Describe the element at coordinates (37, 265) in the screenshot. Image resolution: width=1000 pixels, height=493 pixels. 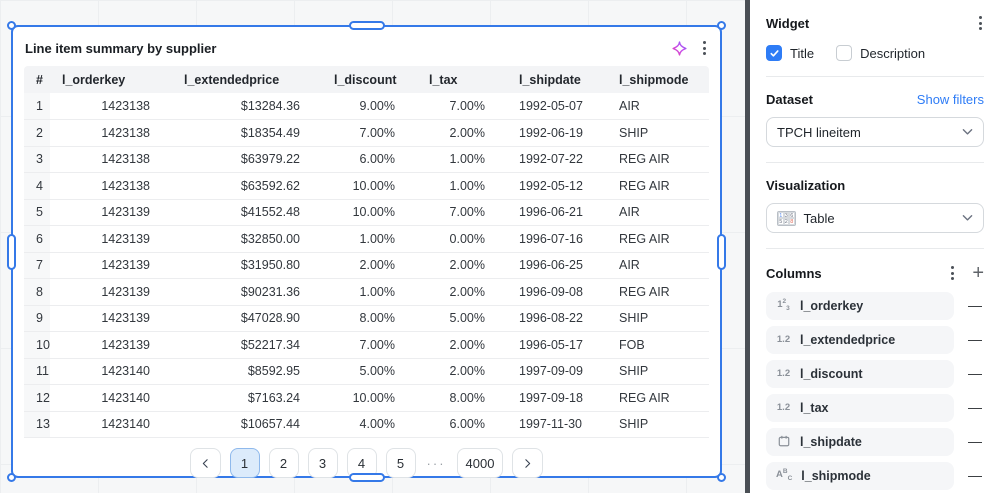
I see `row-number-cell: 7` at that location.